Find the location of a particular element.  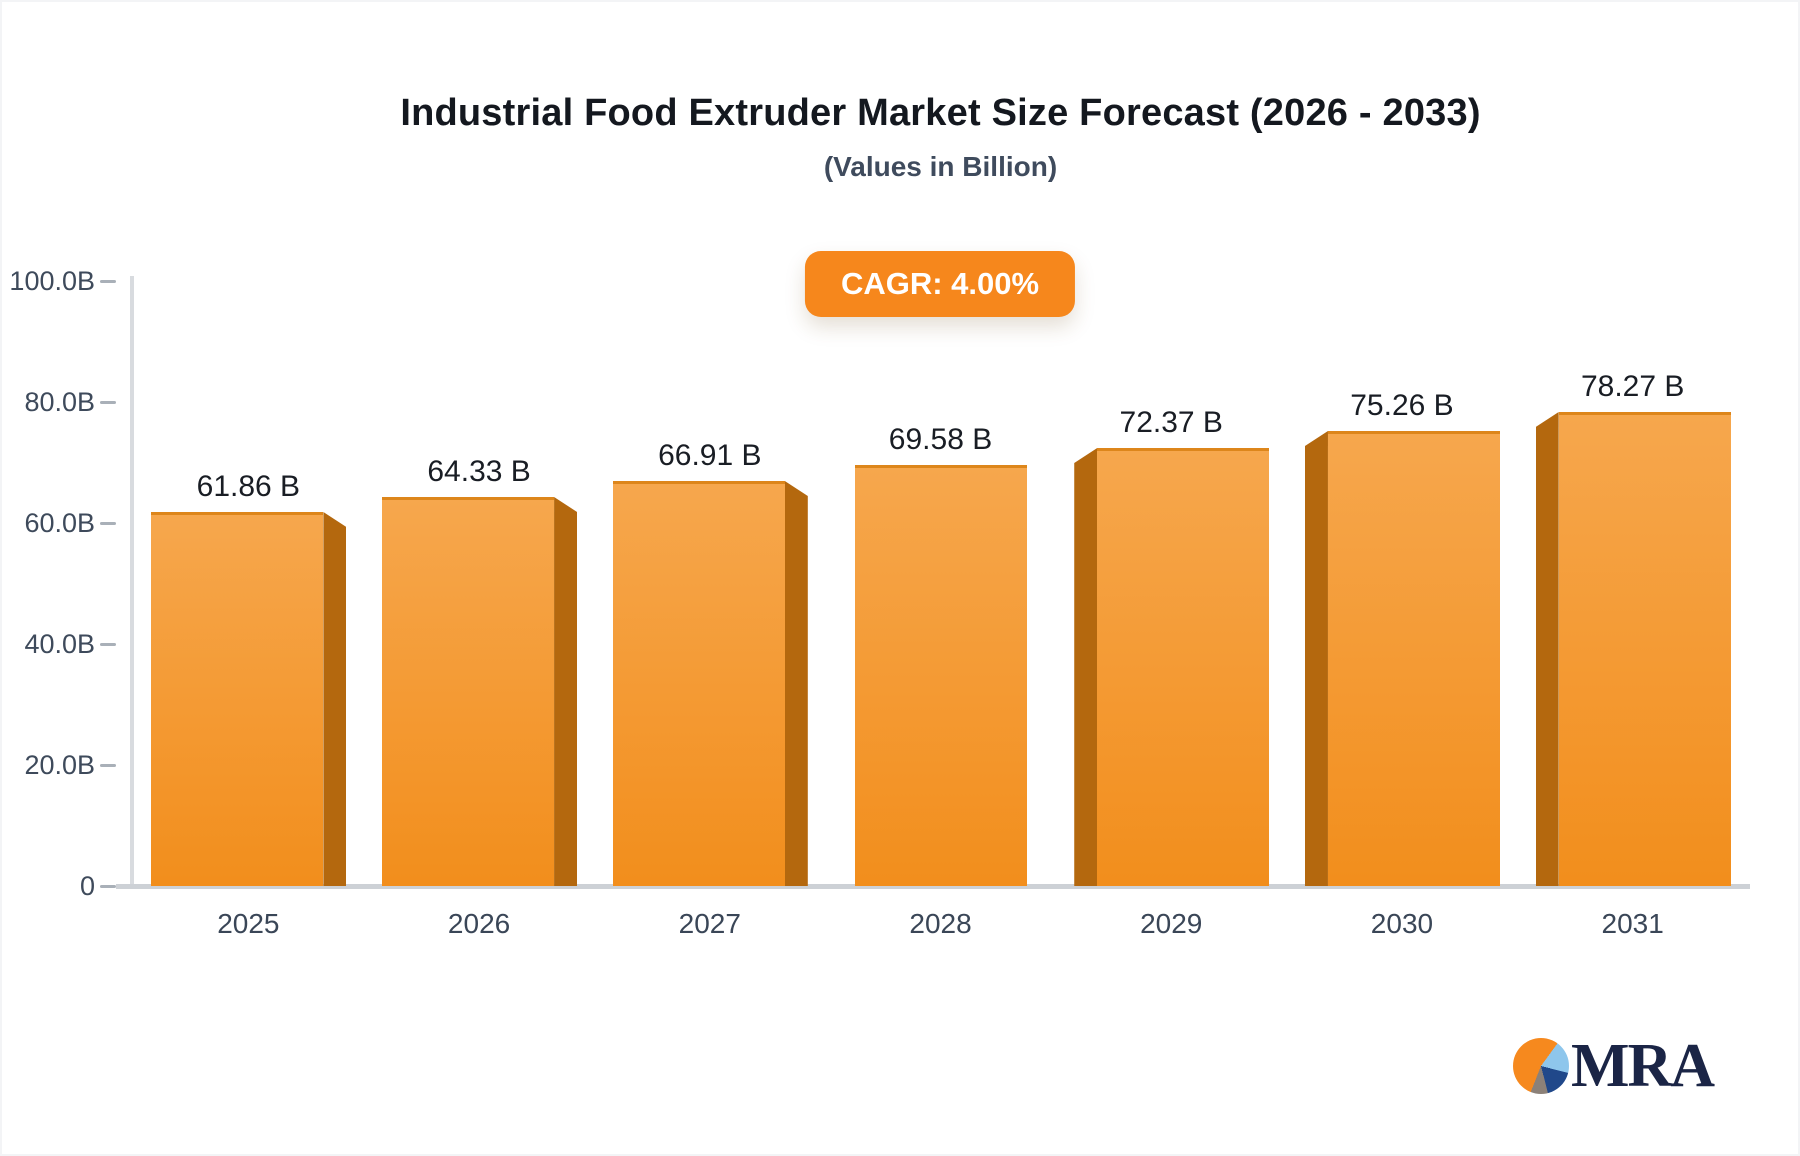

page-subtitle: (Values in Billion) is located at coordinates (940, 166).